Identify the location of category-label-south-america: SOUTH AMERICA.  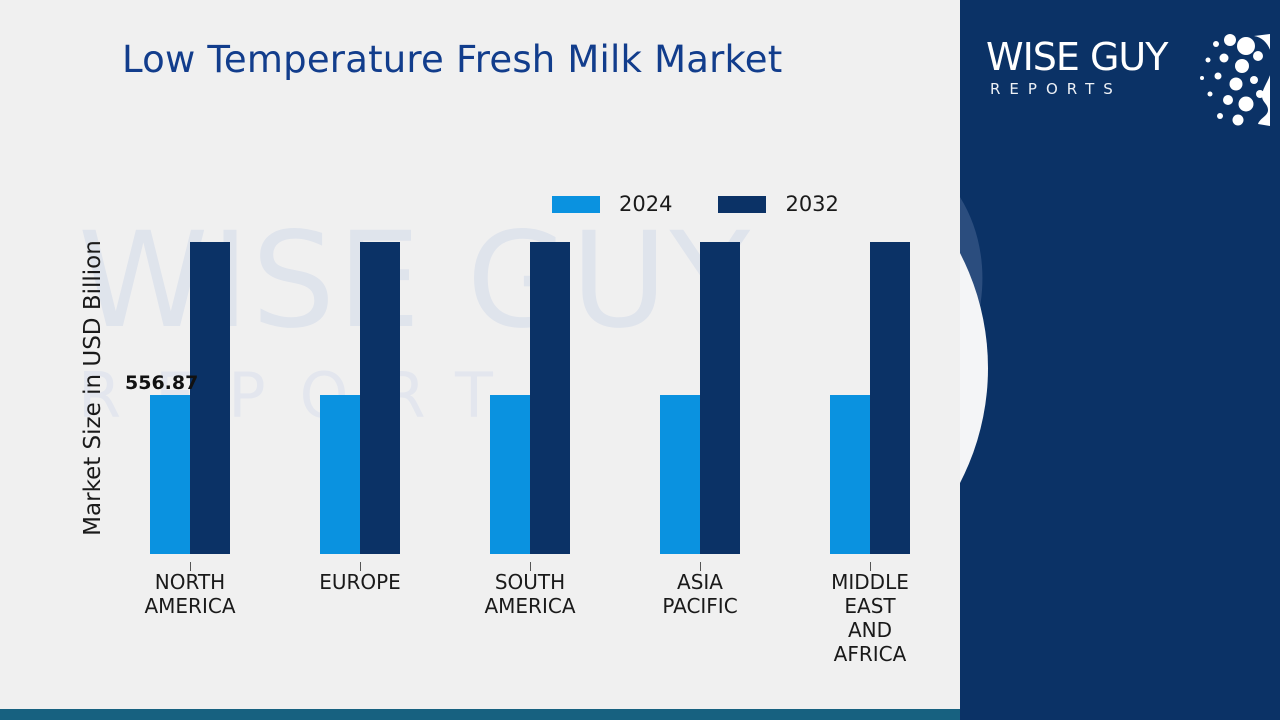
(530, 594).